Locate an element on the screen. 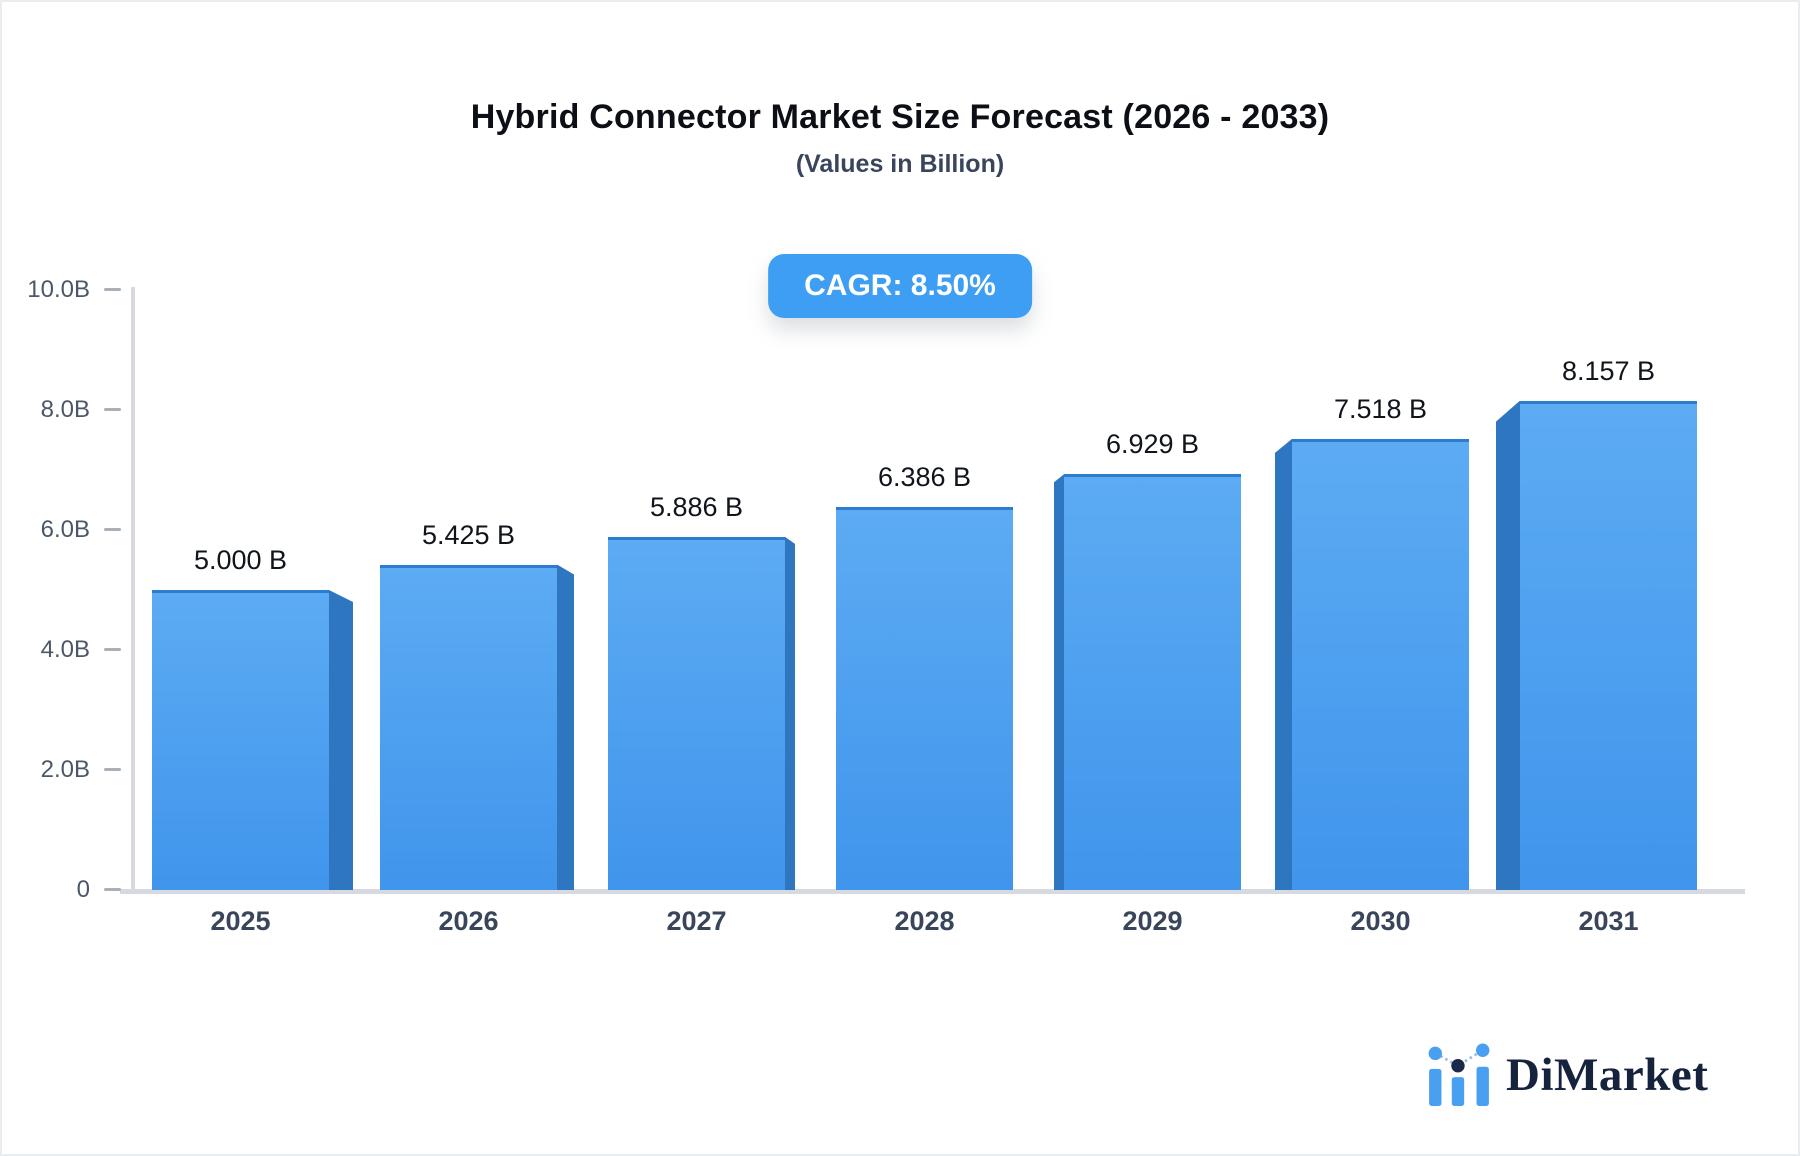 Image resolution: width=1800 pixels, height=1156 pixels. y-axis-tick-label: 6.0B is located at coordinates (65, 529).